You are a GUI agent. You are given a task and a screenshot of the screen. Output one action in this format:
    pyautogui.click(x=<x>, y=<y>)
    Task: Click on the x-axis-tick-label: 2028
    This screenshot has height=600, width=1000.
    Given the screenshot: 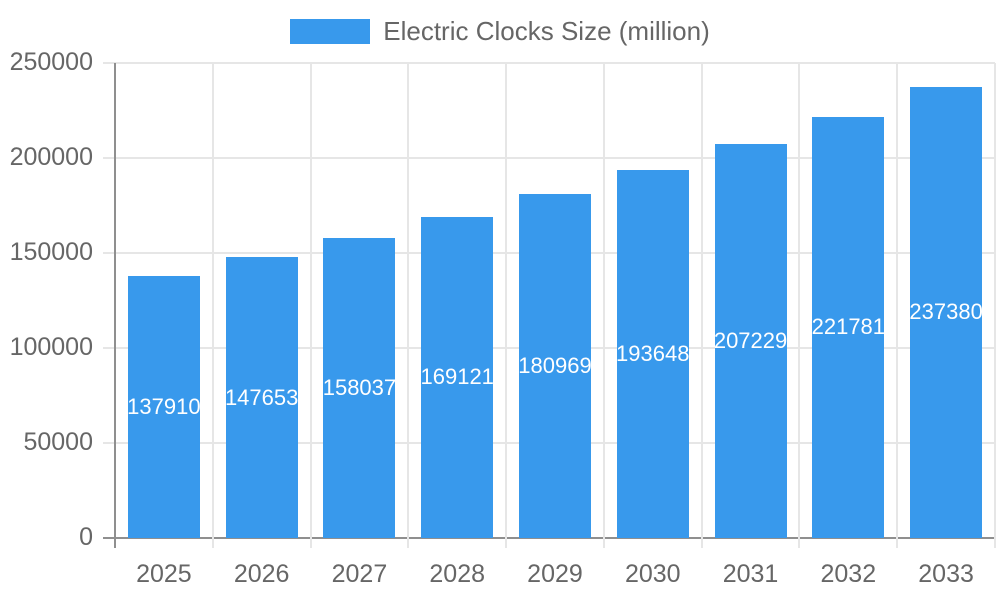 What is the action you would take?
    pyautogui.click(x=457, y=574)
    